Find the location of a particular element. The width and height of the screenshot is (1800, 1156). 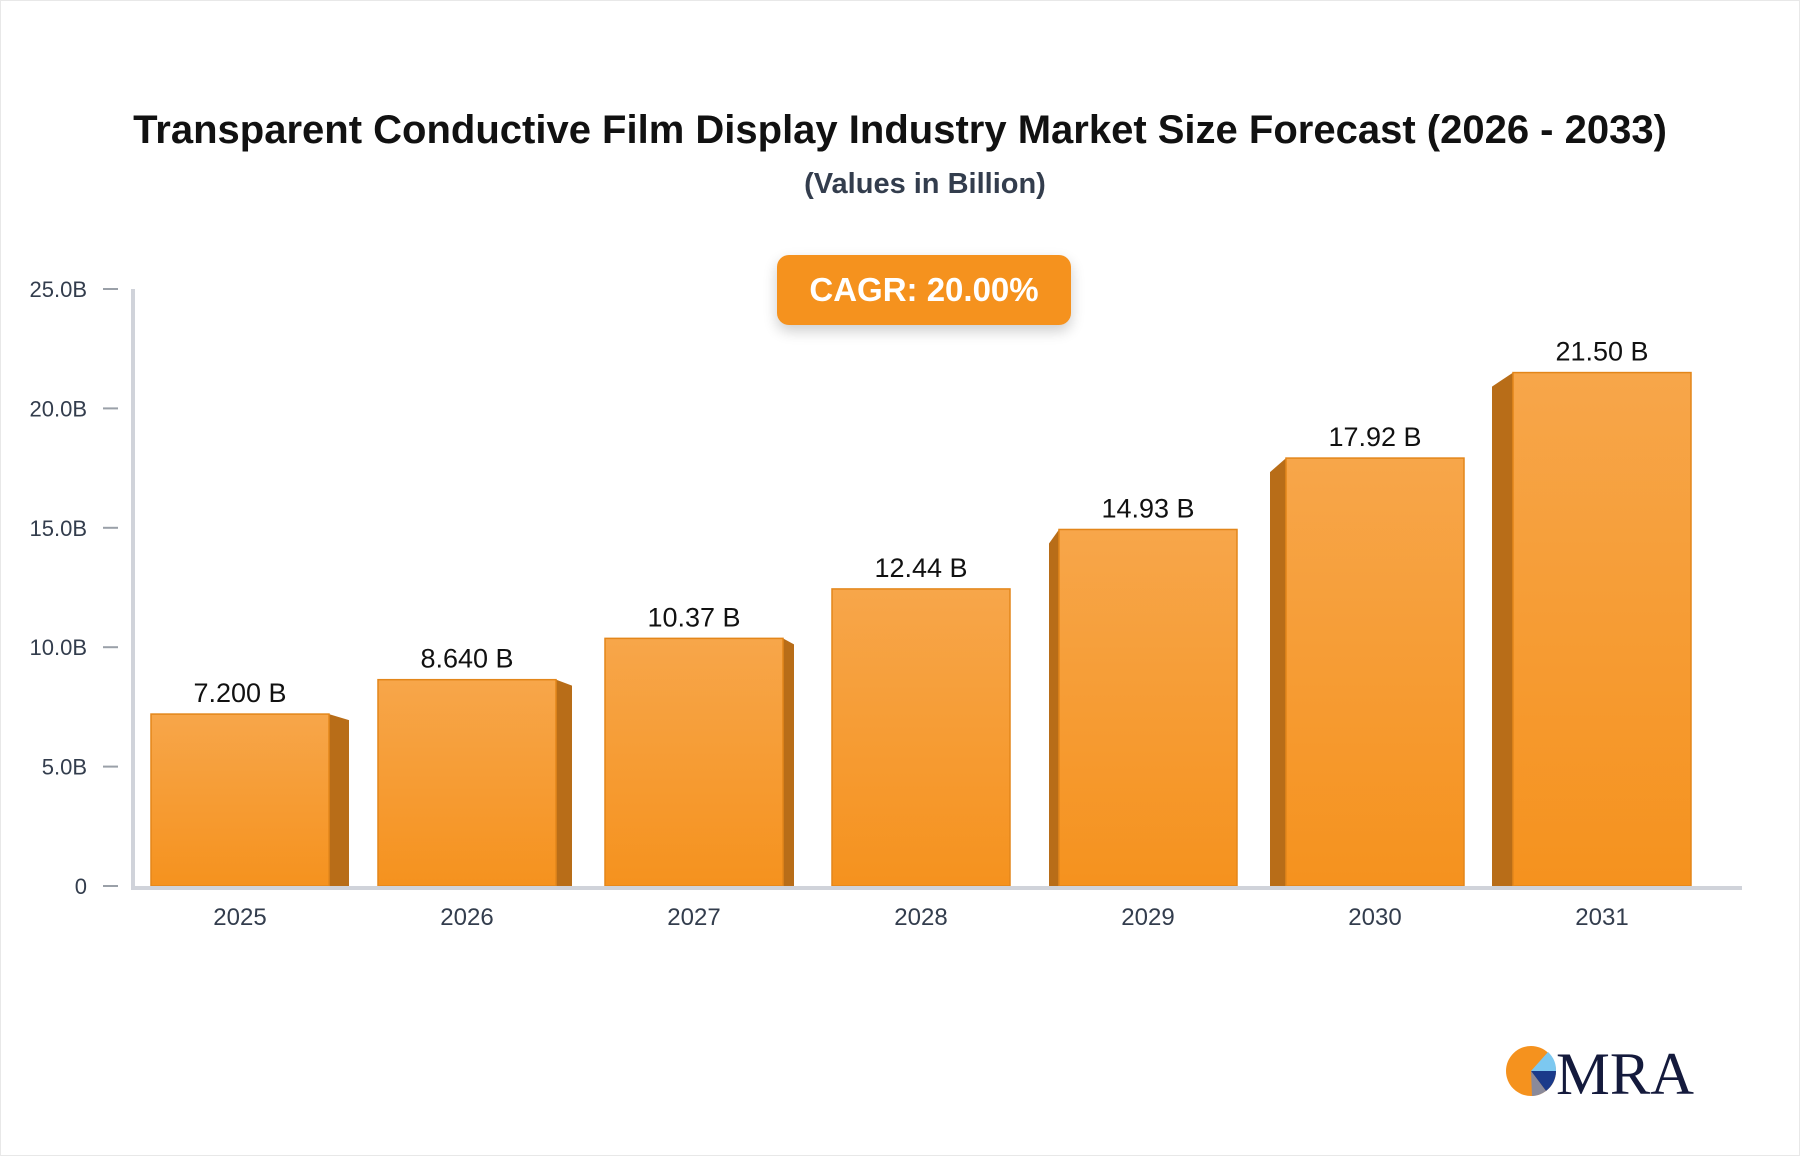

mra-logo: MRA is located at coordinates (1600, 1070).